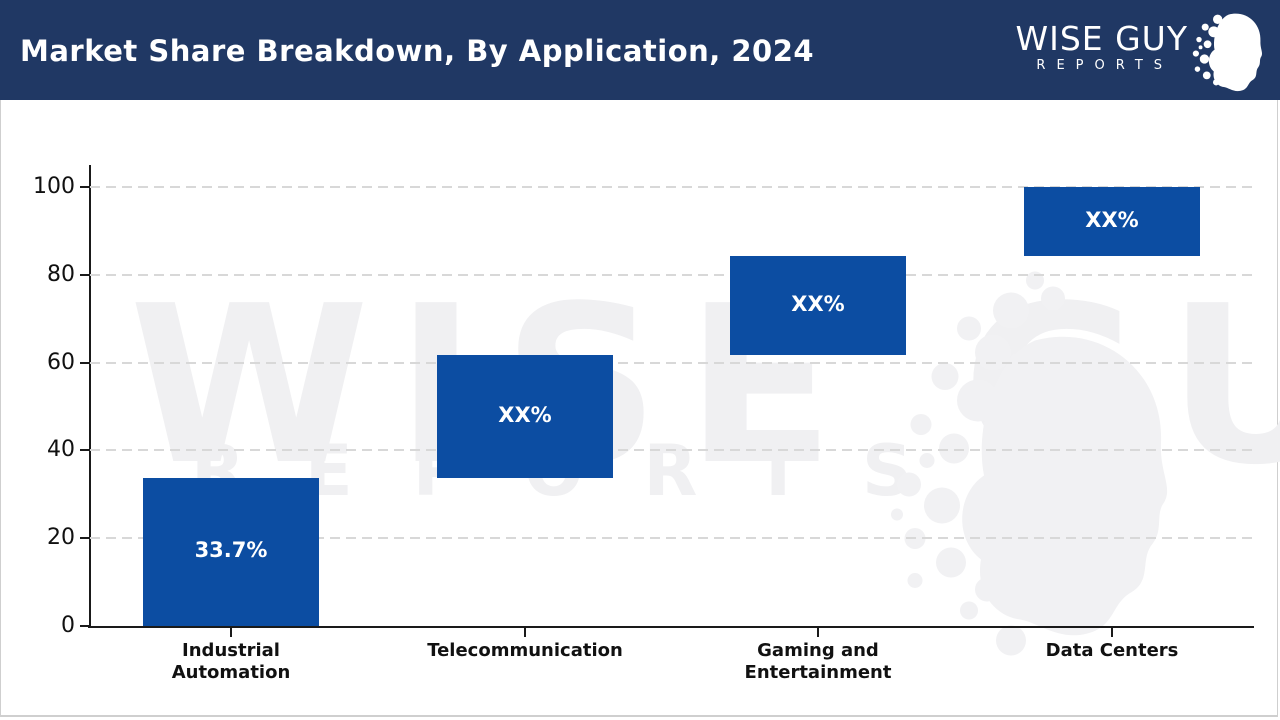 This screenshot has width=1280, height=720. Describe the element at coordinates (1227, 52) in the screenshot. I see `wiseguy-head-icon` at that location.